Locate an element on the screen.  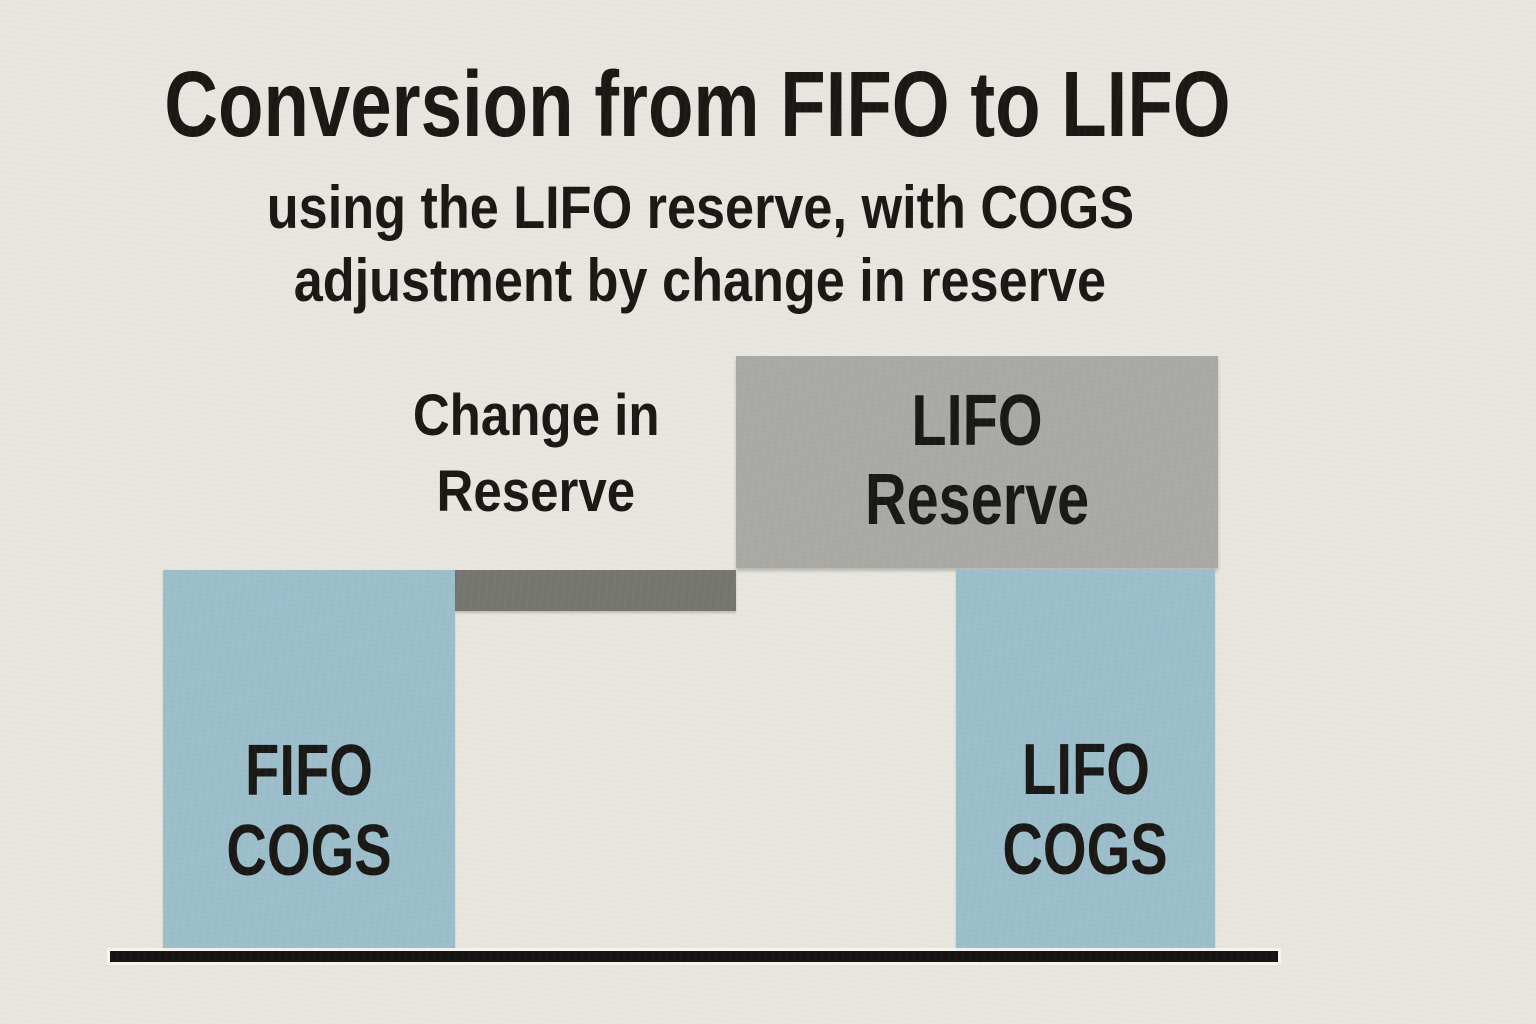
fifo-cogs-bar: FIFO COGS is located at coordinates (309, 759).